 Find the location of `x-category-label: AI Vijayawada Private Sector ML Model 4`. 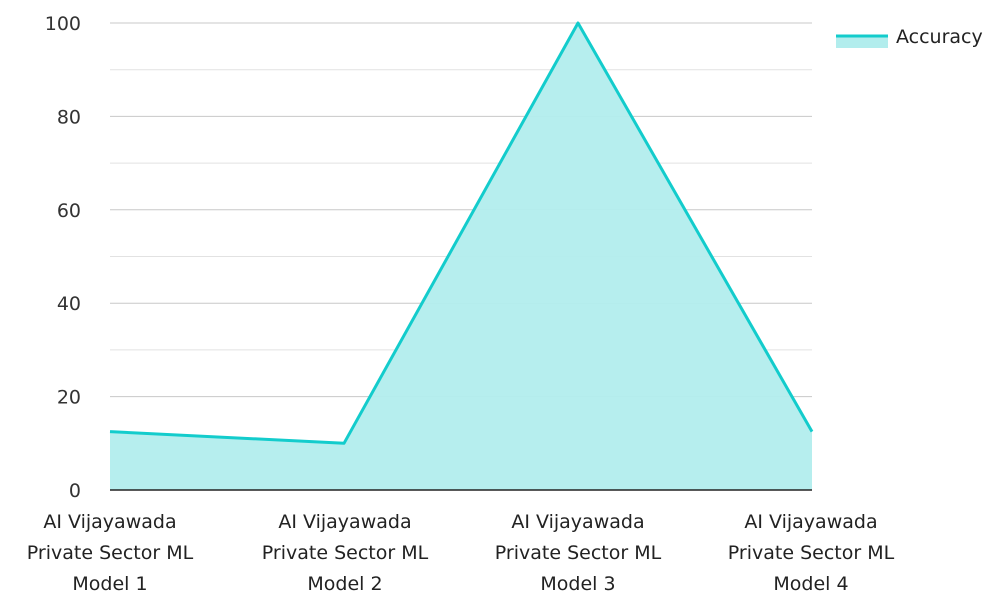

x-category-label: AI Vijayawada Private Sector ML Model 4 is located at coordinates (811, 552).